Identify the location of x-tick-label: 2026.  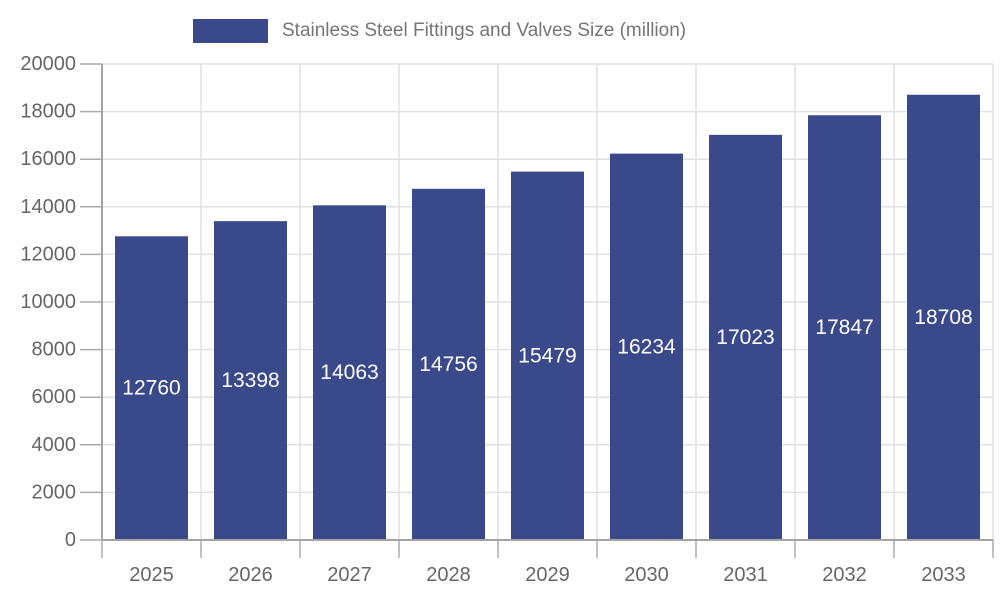
(250, 575).